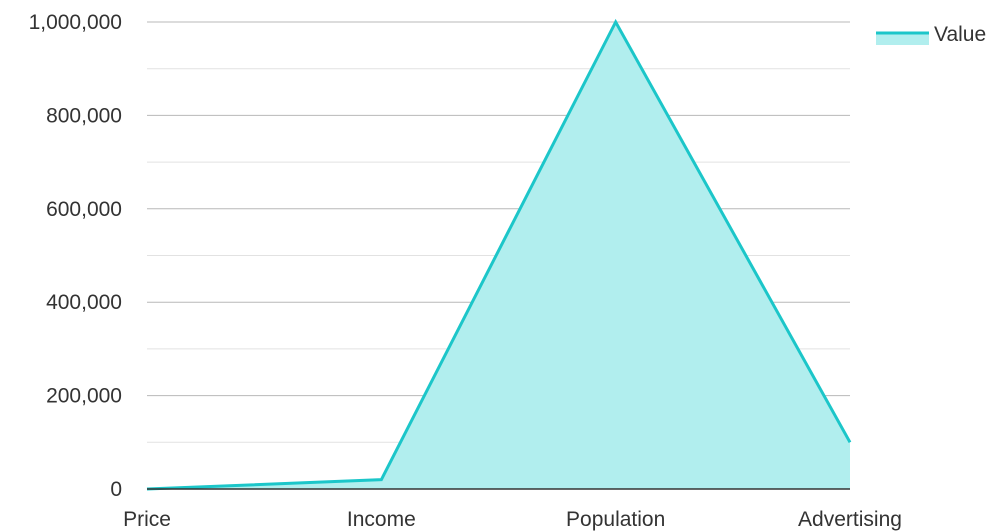 The height and width of the screenshot is (531, 999). Describe the element at coordinates (84, 302) in the screenshot. I see `y-tick-label: 400,000` at that location.